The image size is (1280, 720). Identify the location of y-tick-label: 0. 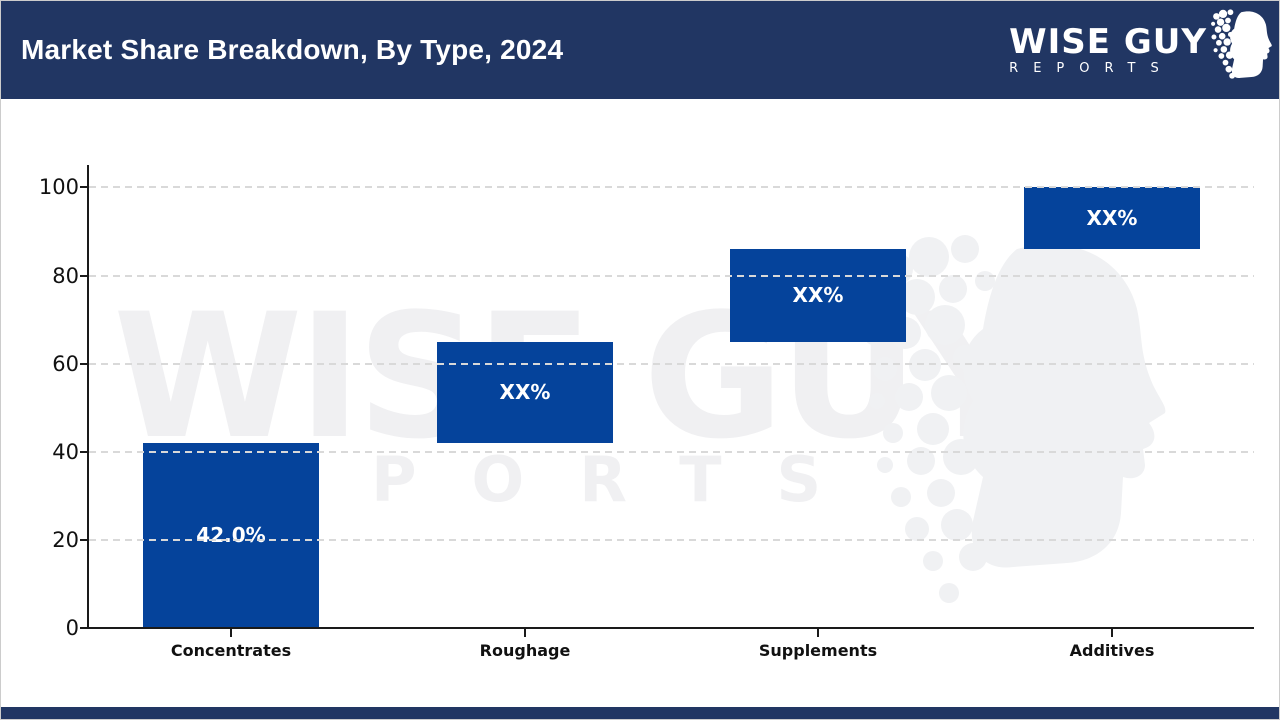
(72, 628).